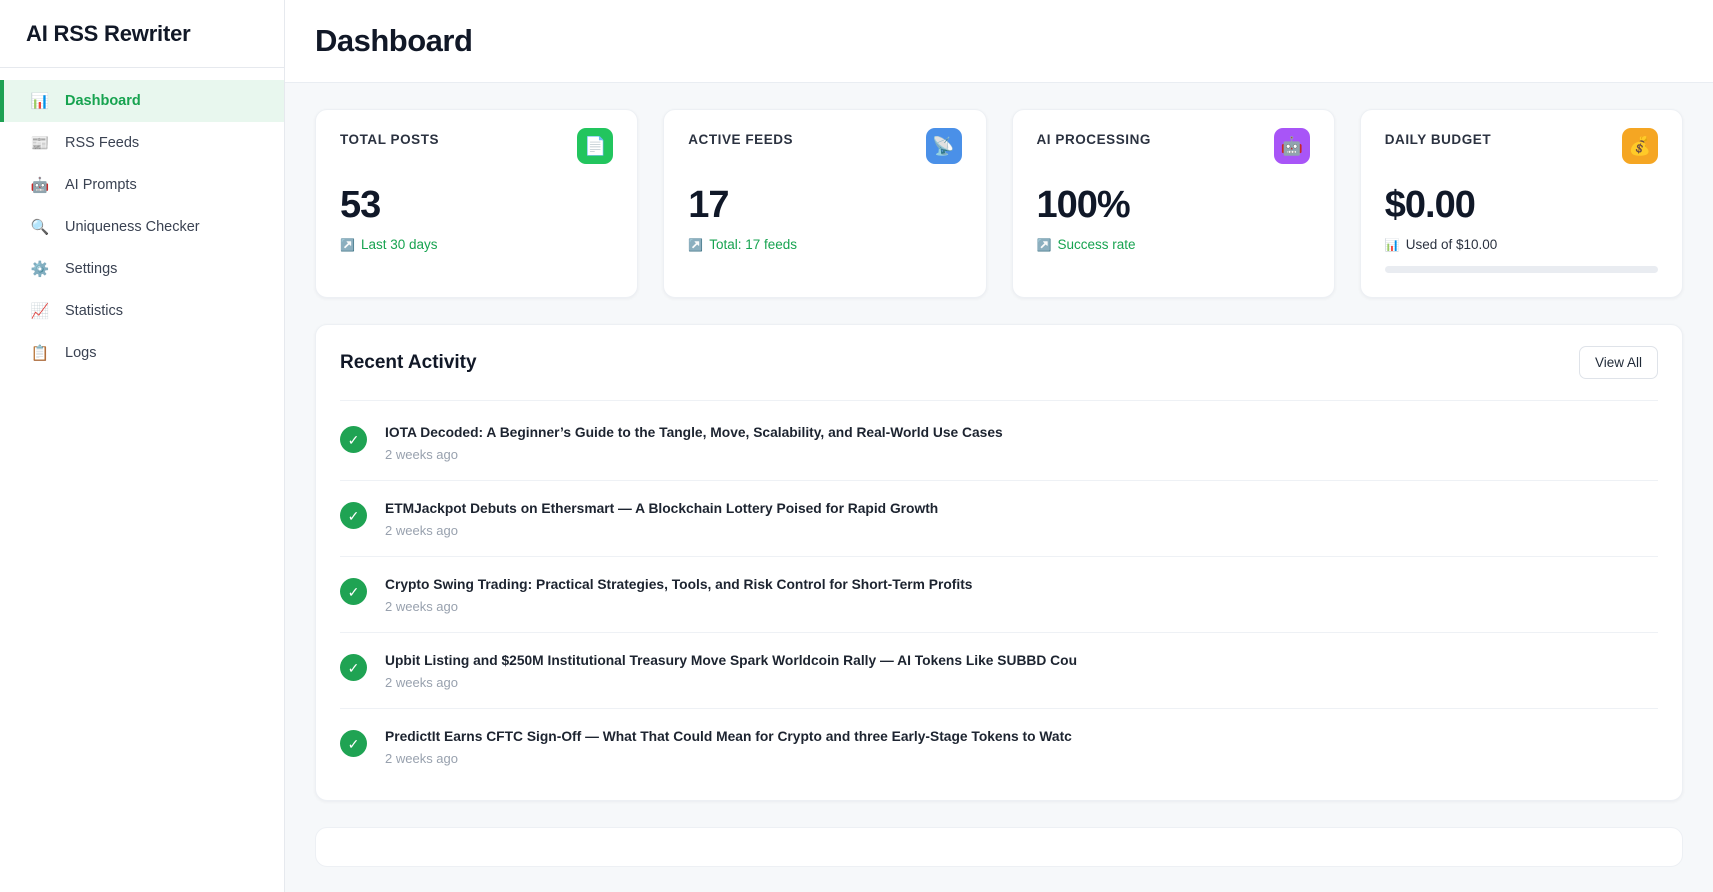 This screenshot has width=1713, height=892. I want to click on sidebar-item-rss-feeds: 📰 RSS Feeds, so click(142, 143).